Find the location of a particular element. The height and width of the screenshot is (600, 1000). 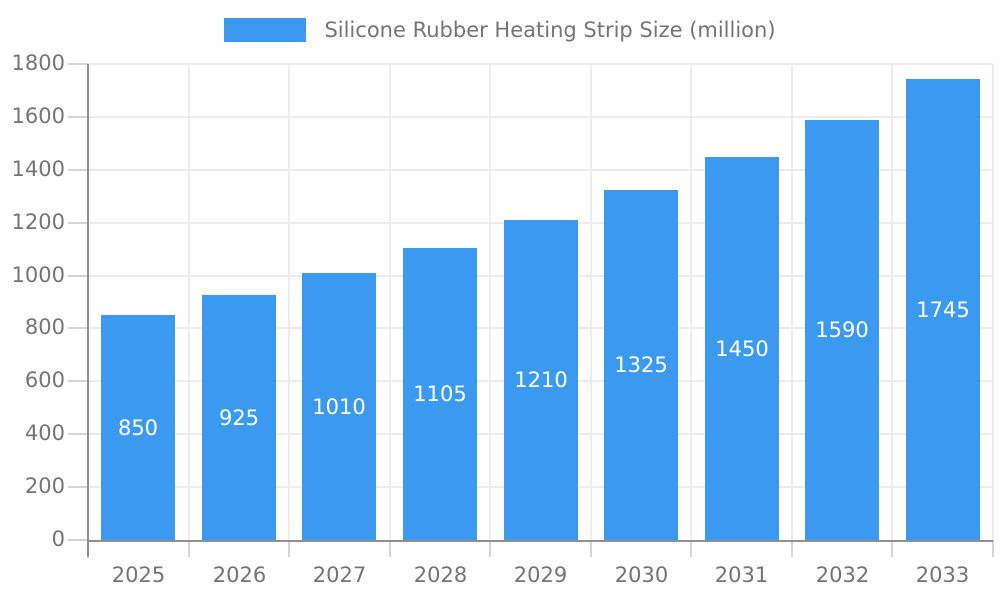

bar-value-label: 1590 is located at coordinates (842, 330).